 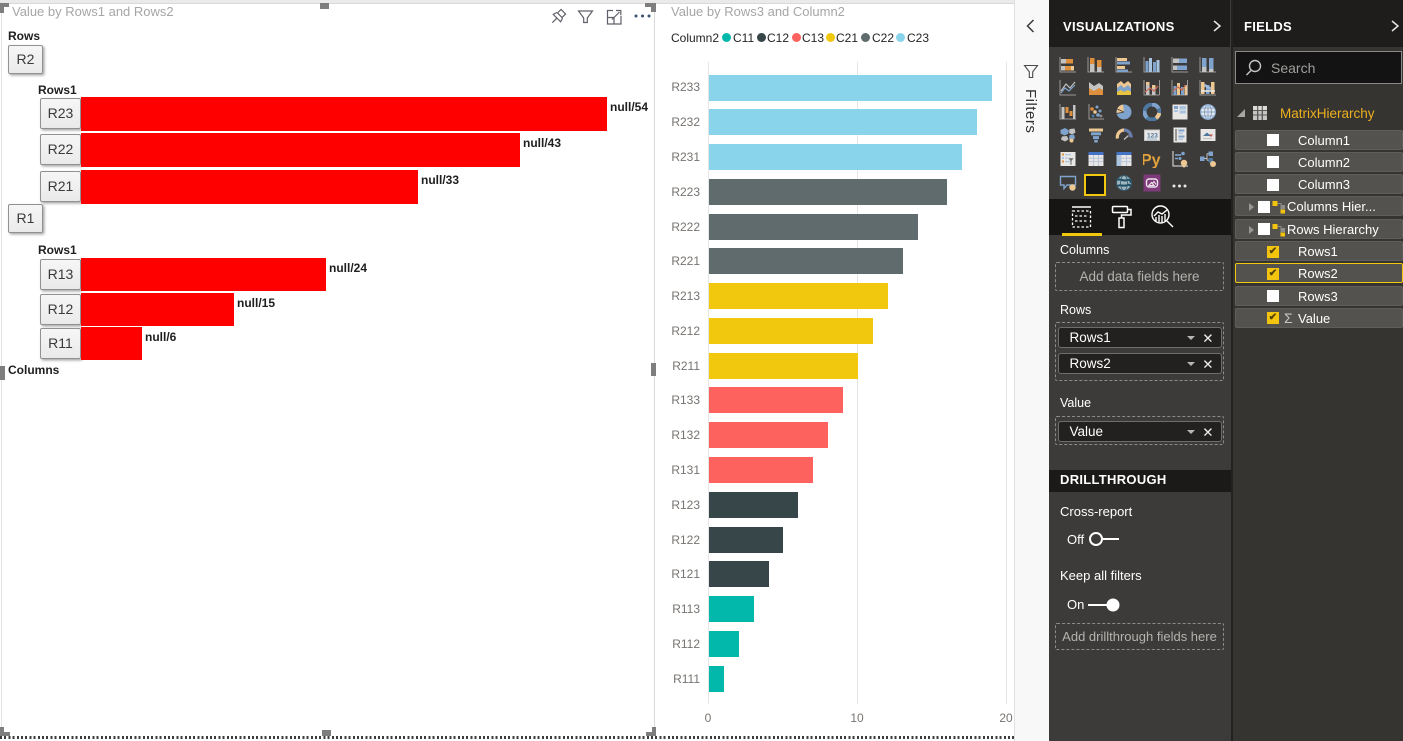 I want to click on svg-text: 123, so click(x=1152, y=136).